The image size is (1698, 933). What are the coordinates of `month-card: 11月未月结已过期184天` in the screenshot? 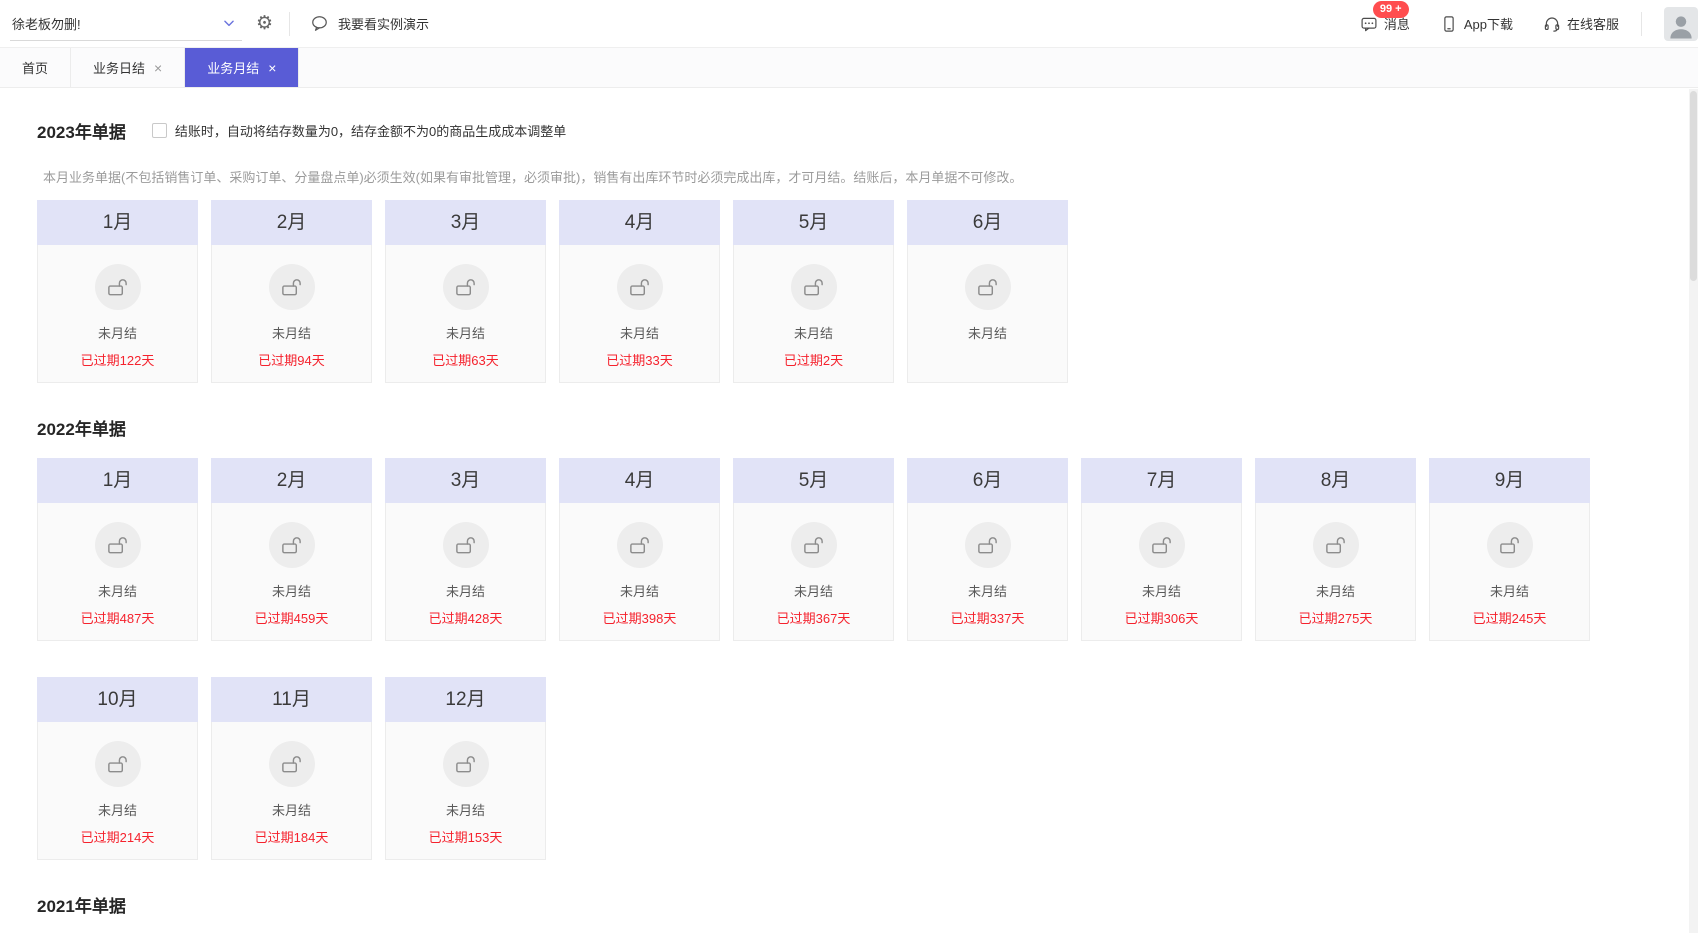 It's located at (291, 768).